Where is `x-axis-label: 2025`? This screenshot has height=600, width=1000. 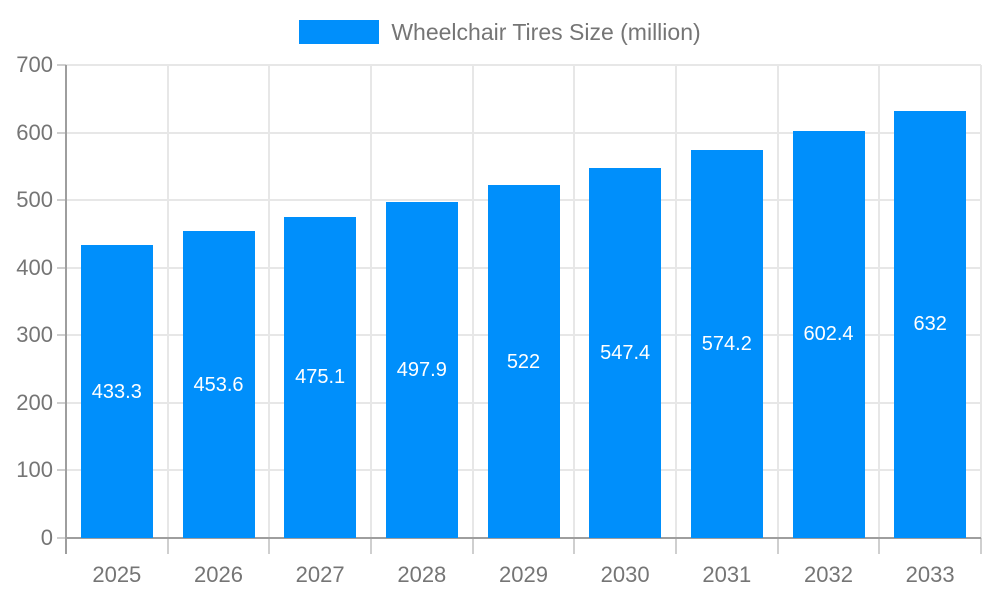 x-axis-label: 2025 is located at coordinates (117, 574).